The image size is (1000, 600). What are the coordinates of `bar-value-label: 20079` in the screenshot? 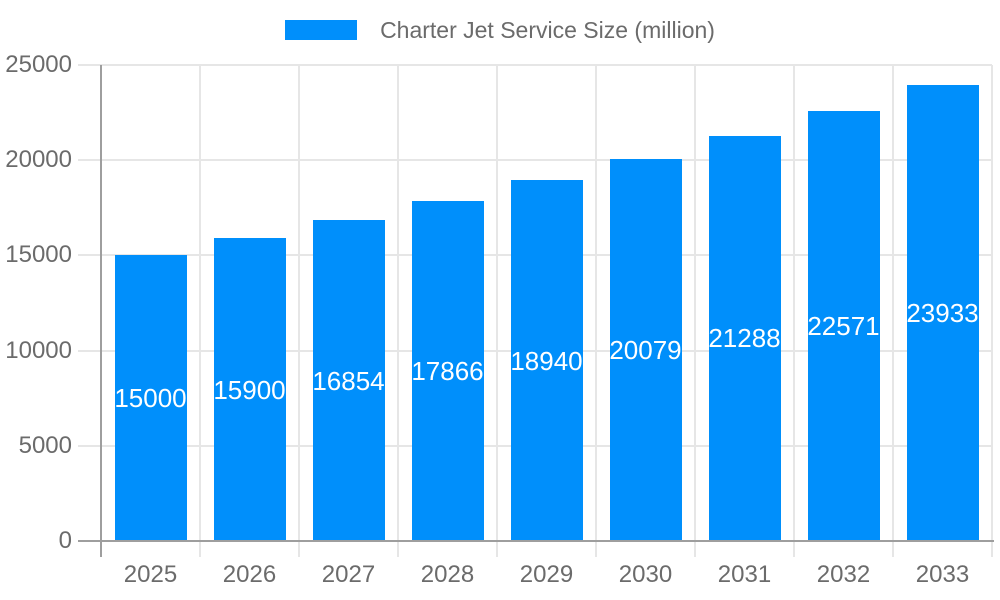 It's located at (645, 349).